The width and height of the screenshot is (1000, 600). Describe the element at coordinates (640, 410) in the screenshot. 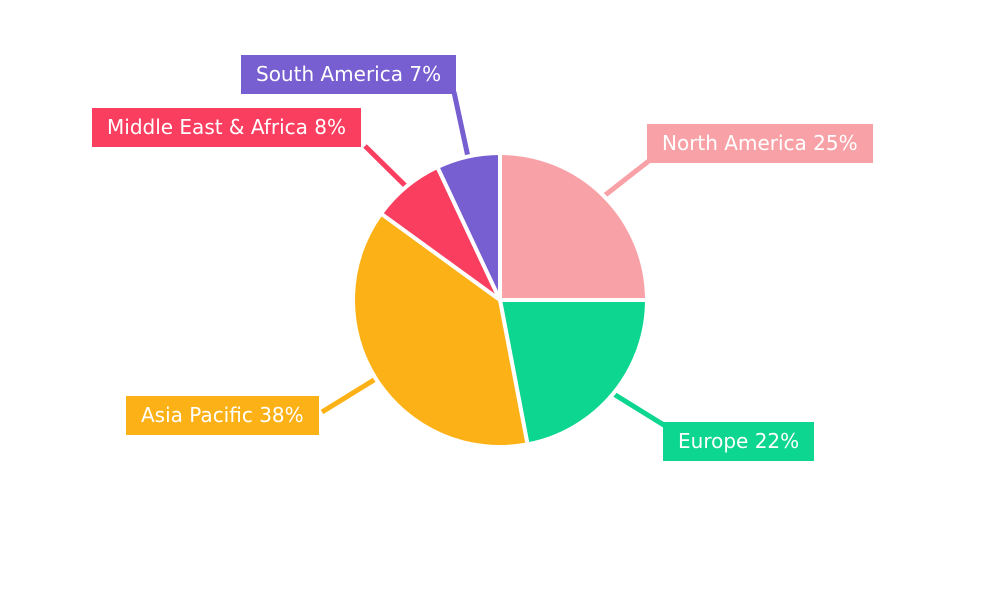

I see `leader-line-europe` at that location.